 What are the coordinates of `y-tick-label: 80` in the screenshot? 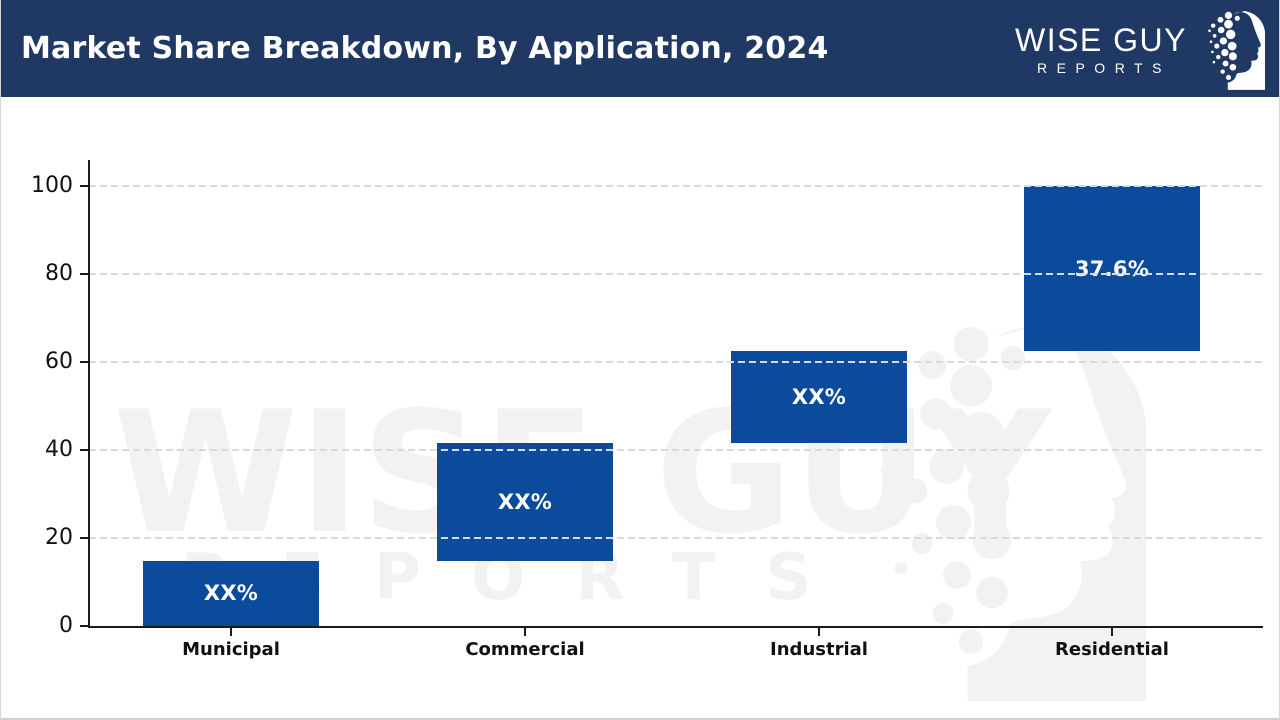 It's located at (59, 273).